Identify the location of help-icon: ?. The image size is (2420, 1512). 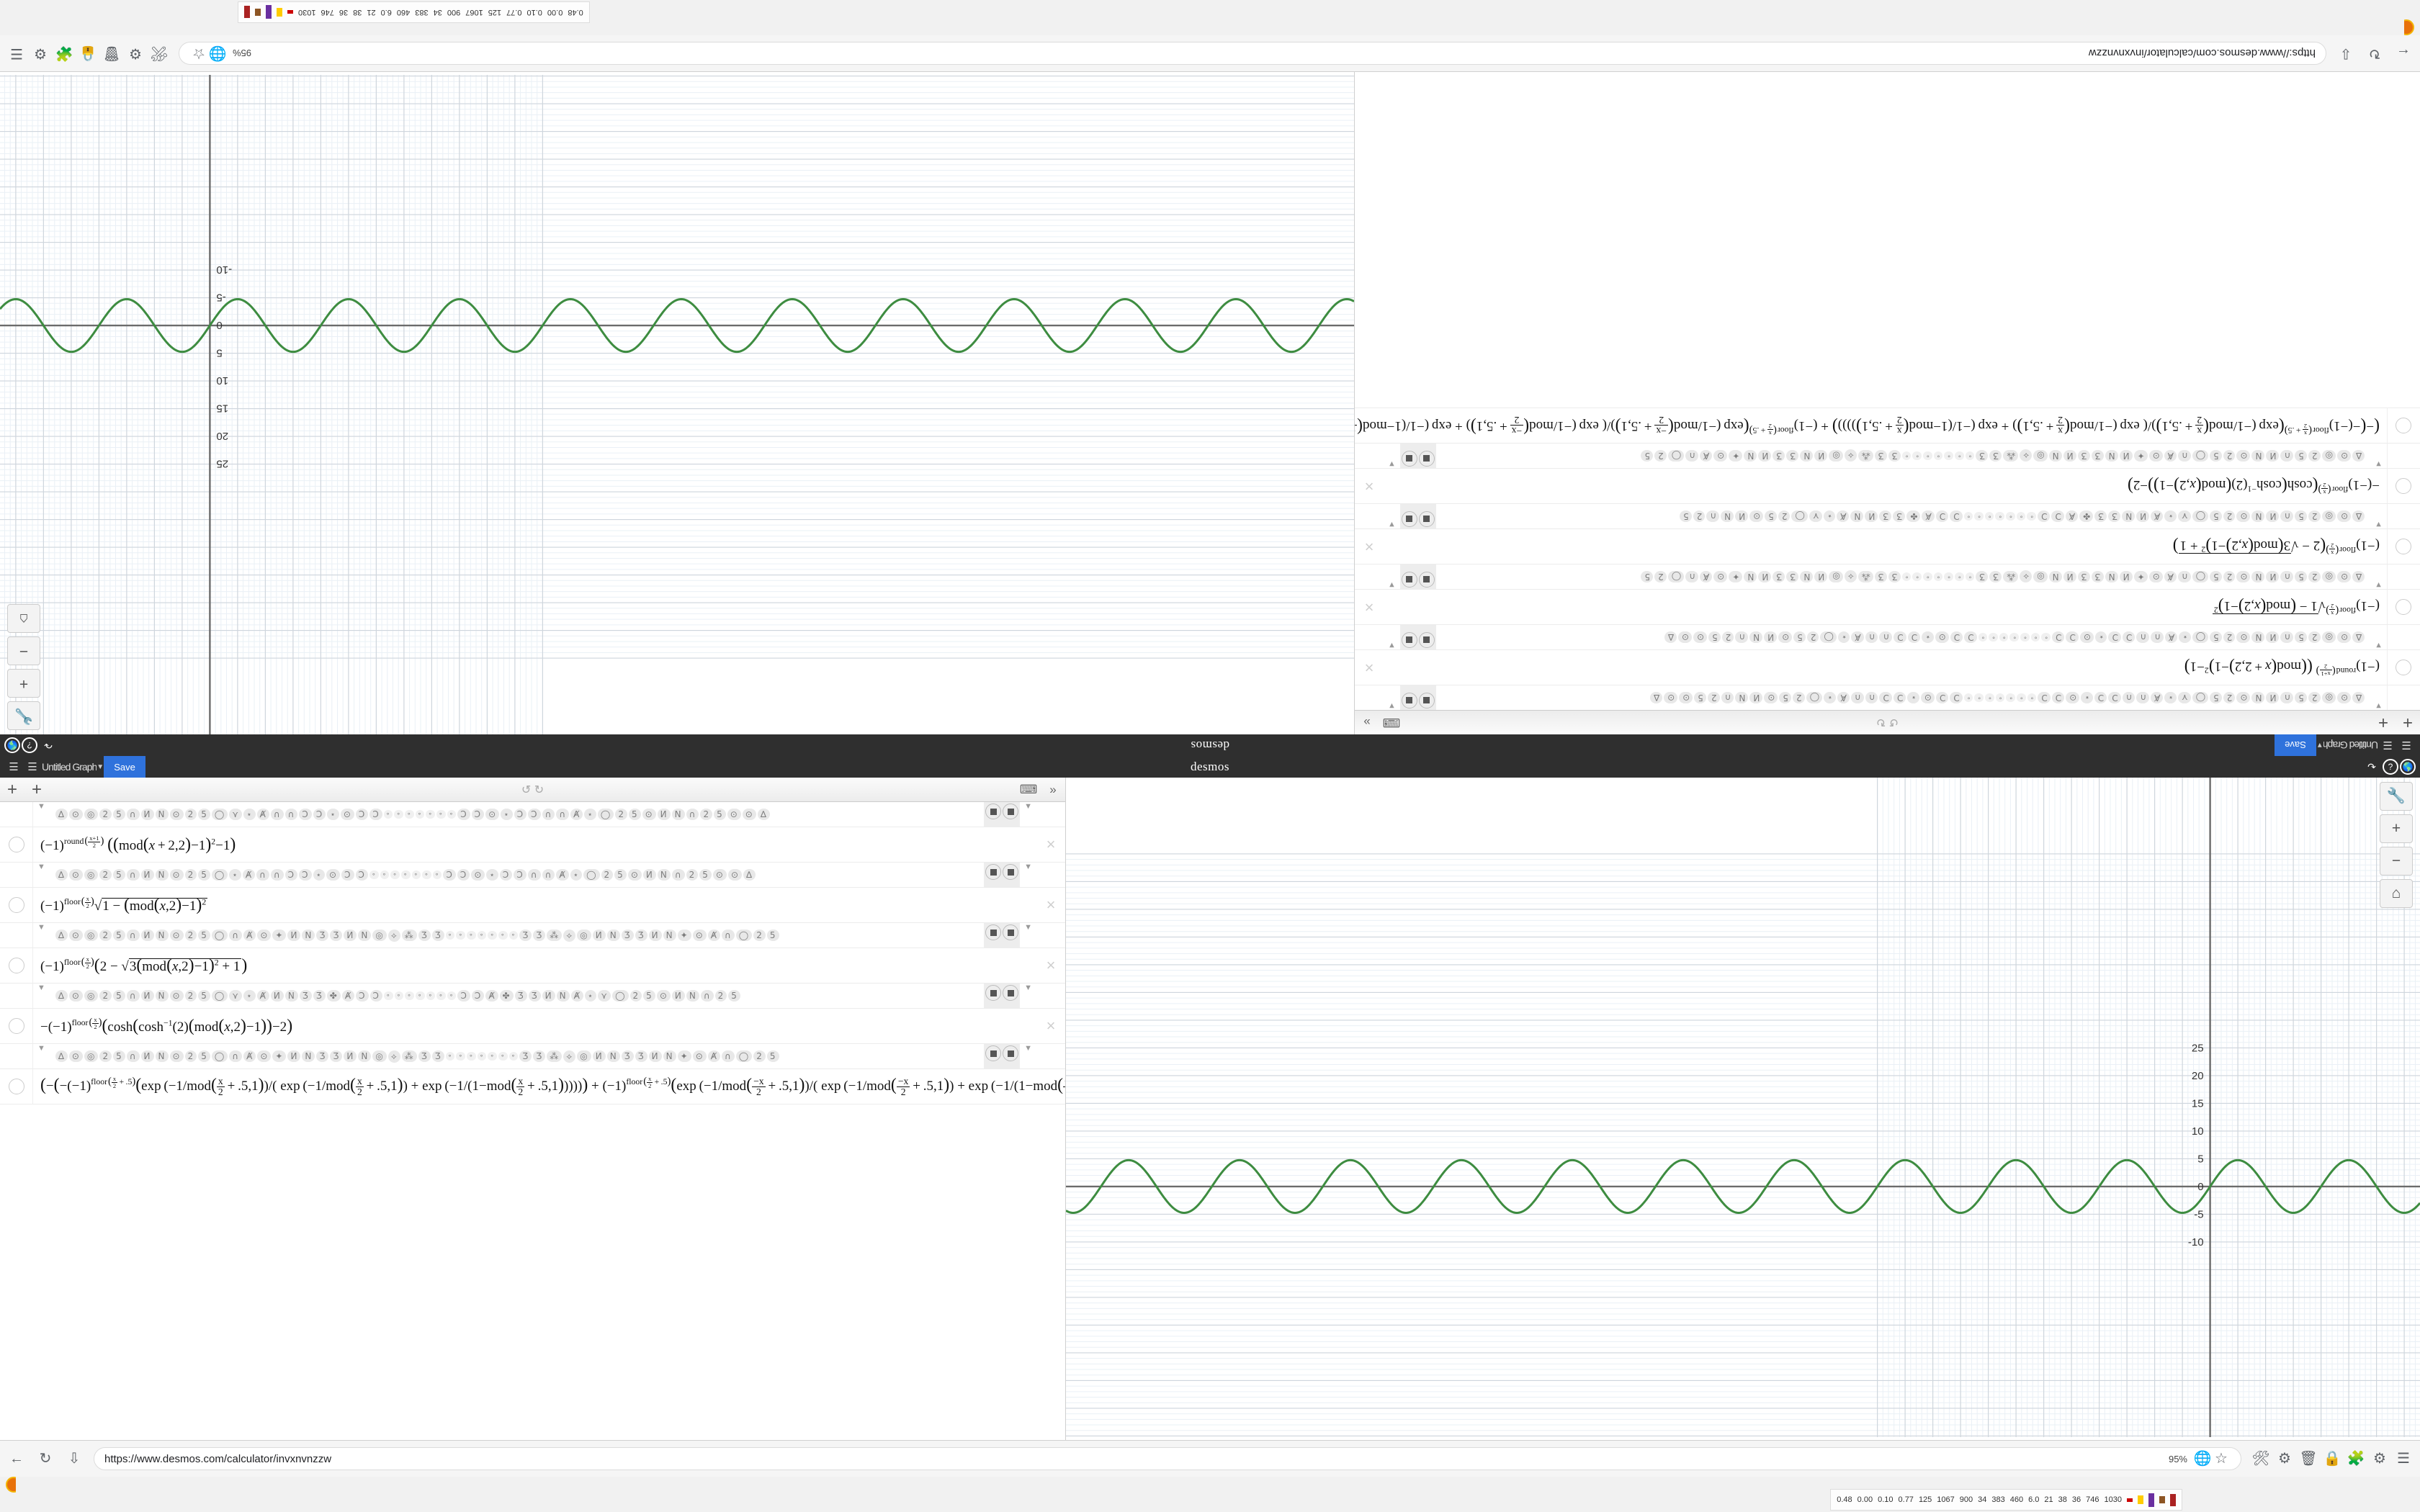
(2390, 767).